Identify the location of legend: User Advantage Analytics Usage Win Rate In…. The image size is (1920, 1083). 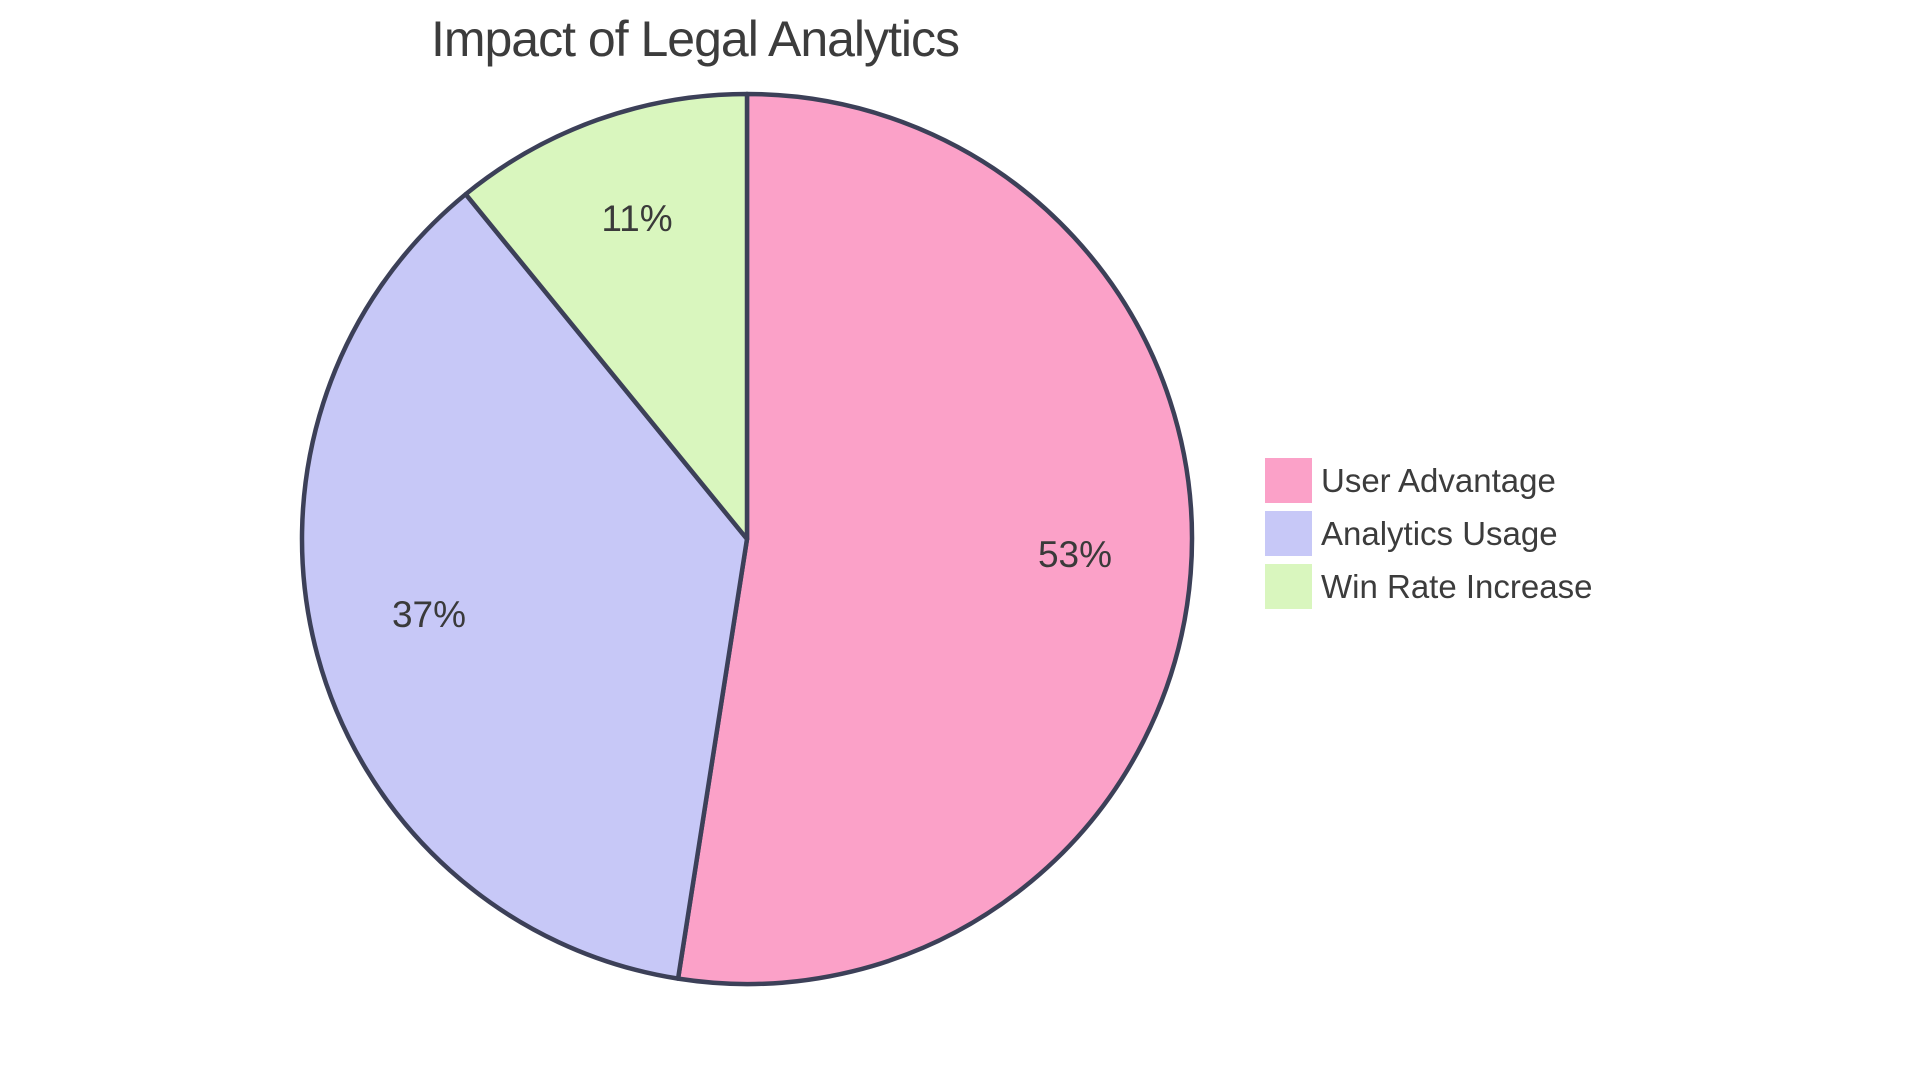
(1428, 533).